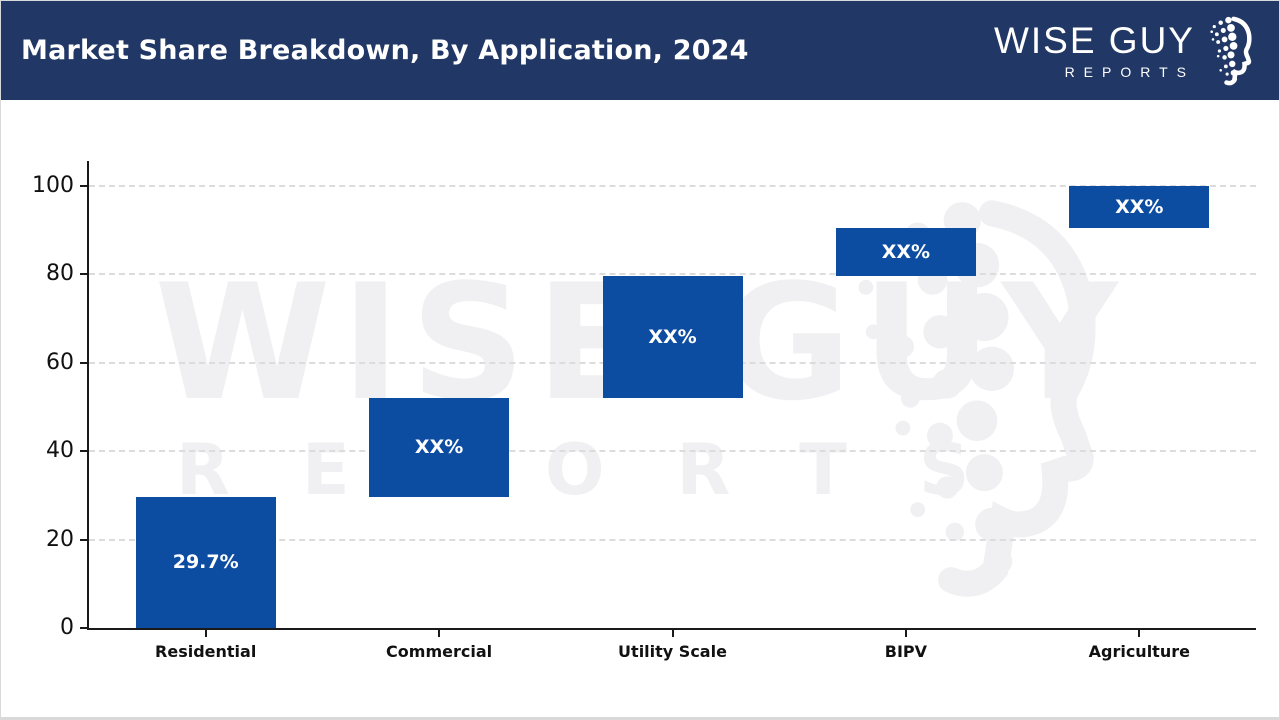 This screenshot has width=1280, height=720. I want to click on y-tick-label-80: 80, so click(60, 274).